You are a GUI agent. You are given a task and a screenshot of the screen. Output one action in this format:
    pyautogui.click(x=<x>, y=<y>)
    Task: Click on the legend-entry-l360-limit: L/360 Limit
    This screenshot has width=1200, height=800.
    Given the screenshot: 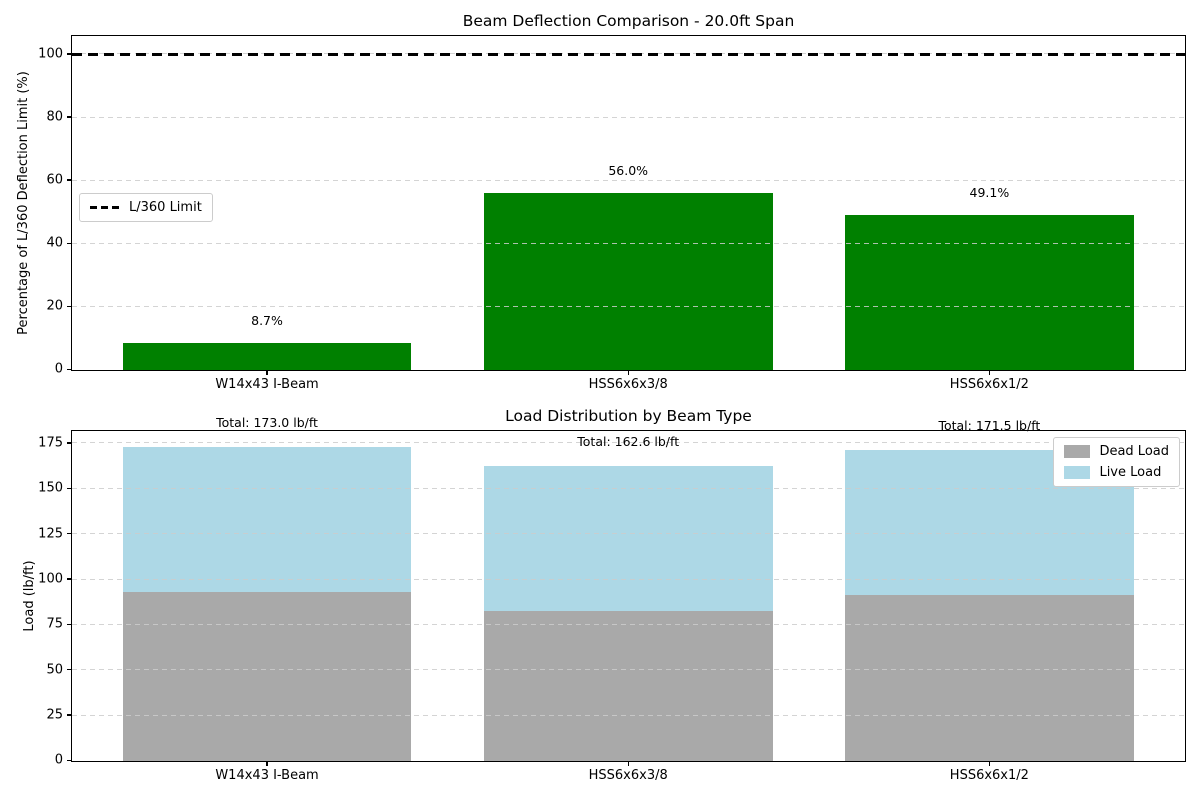 What is the action you would take?
    pyautogui.click(x=146, y=207)
    